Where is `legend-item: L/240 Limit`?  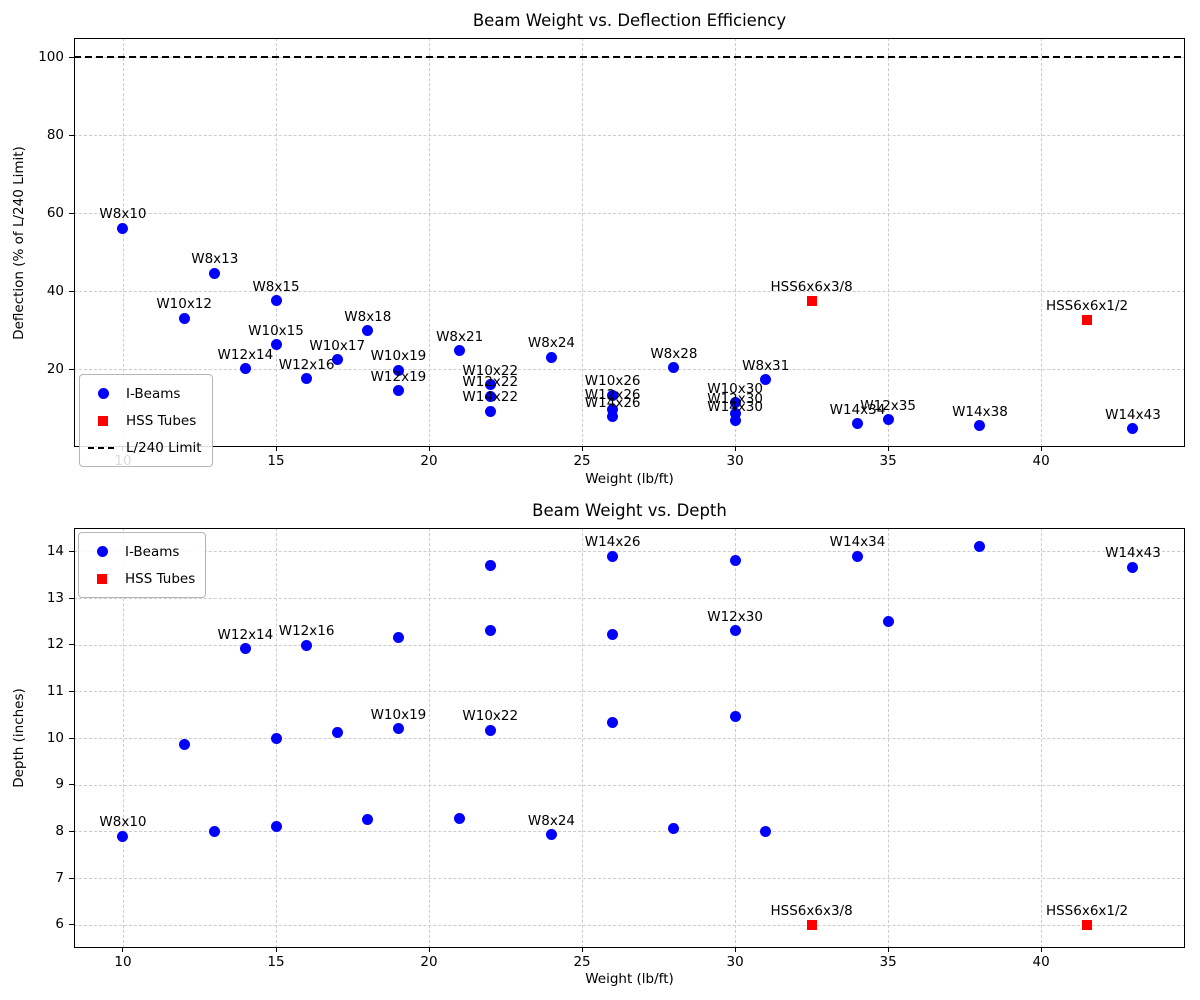
legend-item: L/240 Limit is located at coordinates (144, 447).